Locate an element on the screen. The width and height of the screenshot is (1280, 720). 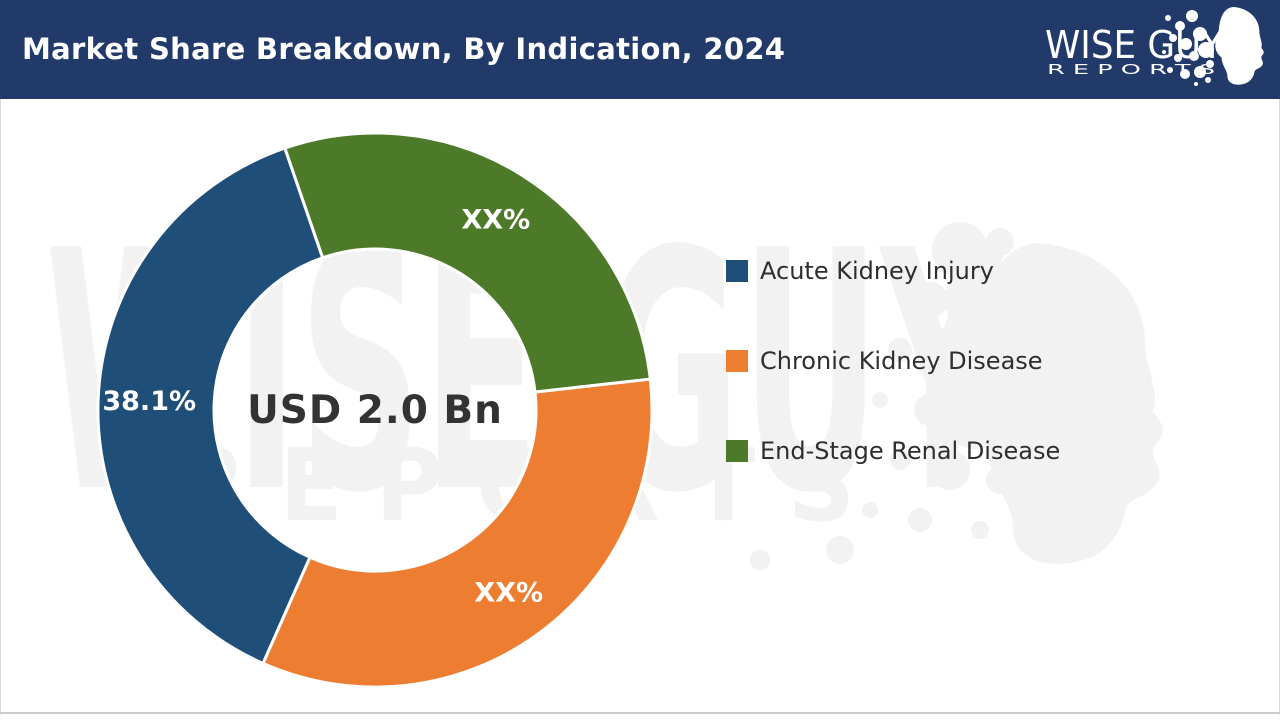
legend-item: Acute Kidney Injury is located at coordinates (893, 271).